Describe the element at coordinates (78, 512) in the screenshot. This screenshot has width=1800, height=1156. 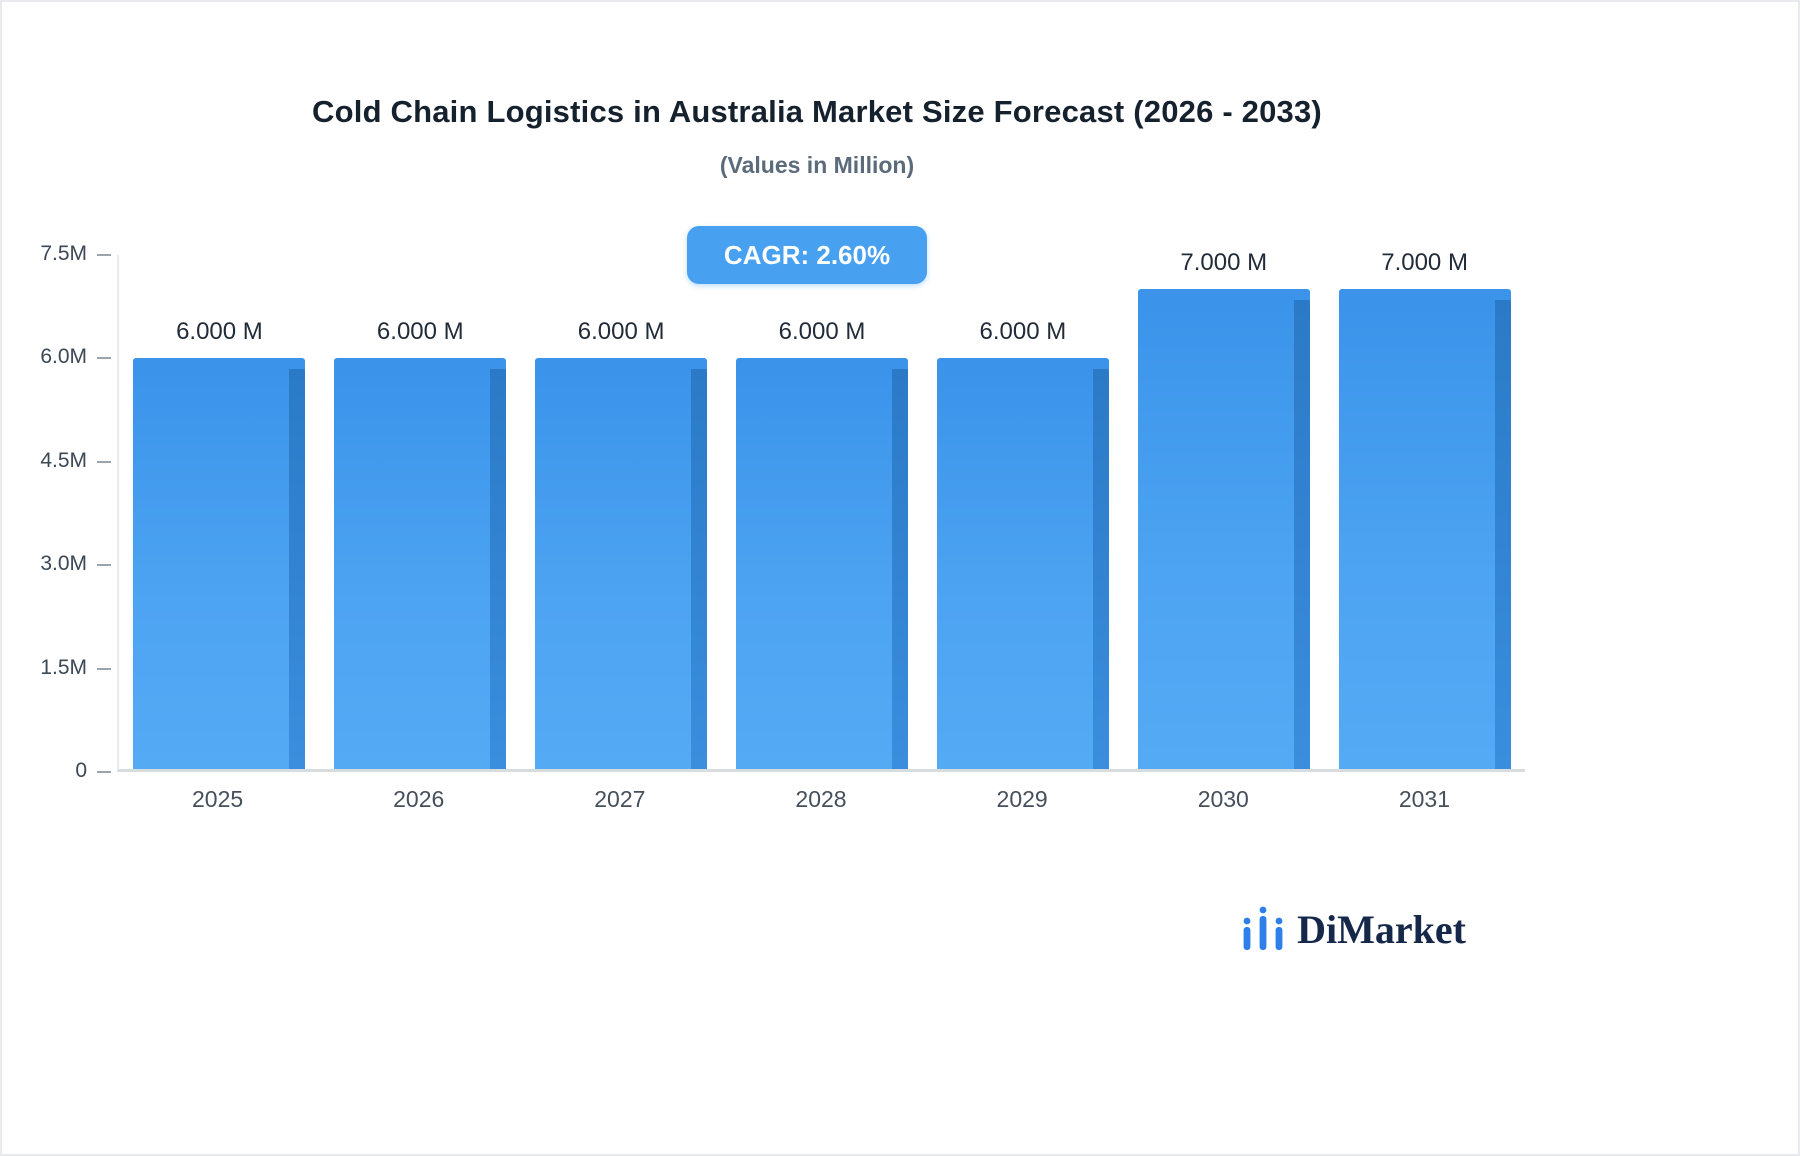
I see `y-axis: 7.5M 6.0M 4.5M 3.0M 1.5M 0` at that location.